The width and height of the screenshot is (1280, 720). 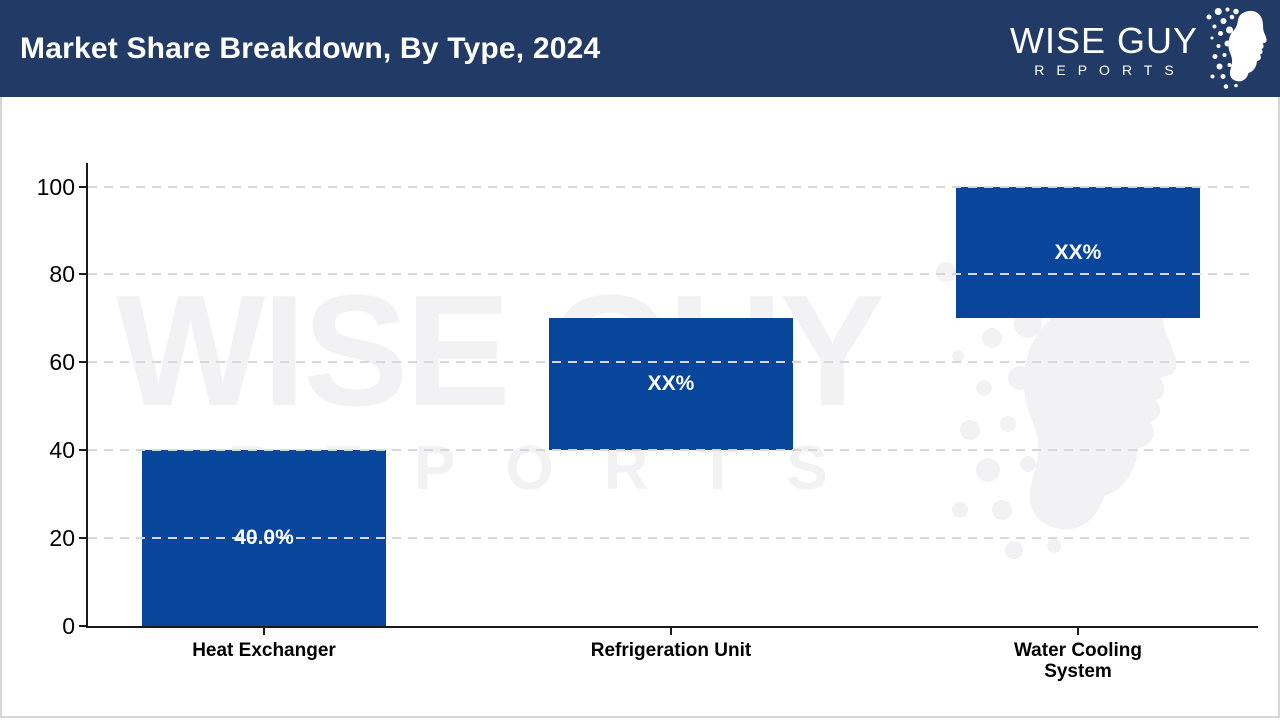 What do you see at coordinates (310, 48) in the screenshot?
I see `page-title: Market Share Breakdown, By Type, 2024` at bounding box center [310, 48].